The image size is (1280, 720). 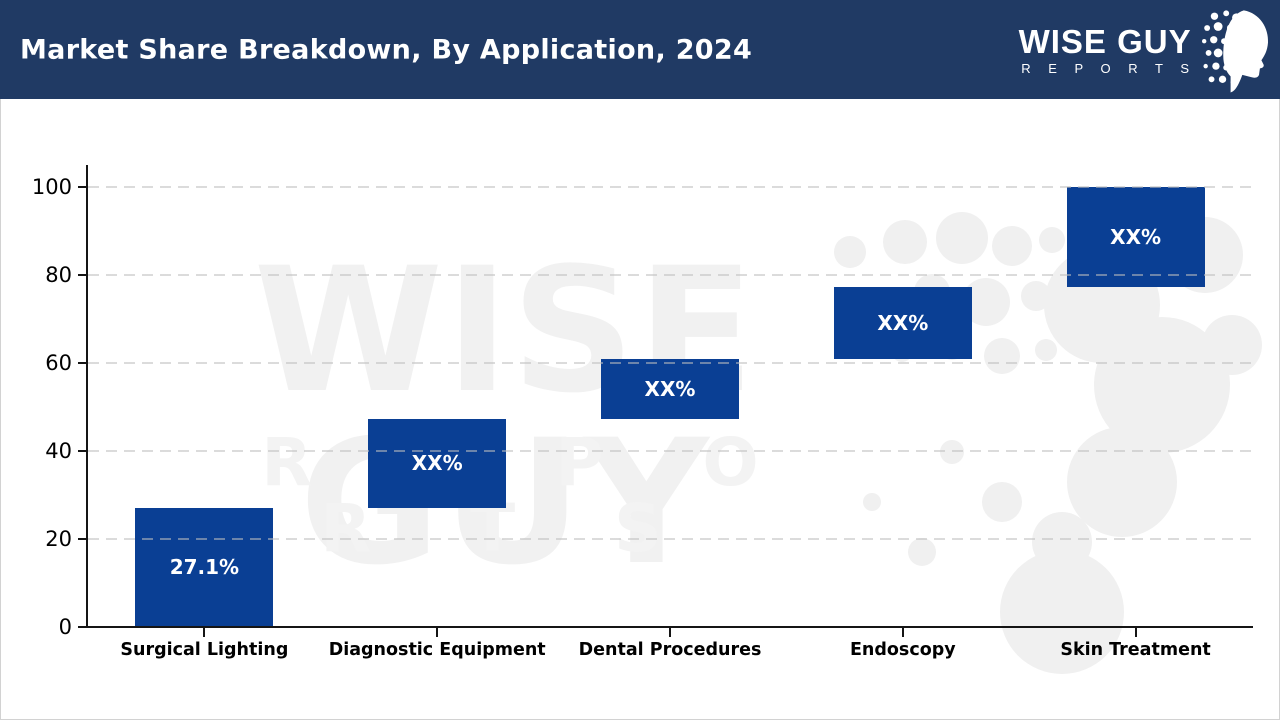 I want to click on y-tick-label: 100, so click(x=51, y=187).